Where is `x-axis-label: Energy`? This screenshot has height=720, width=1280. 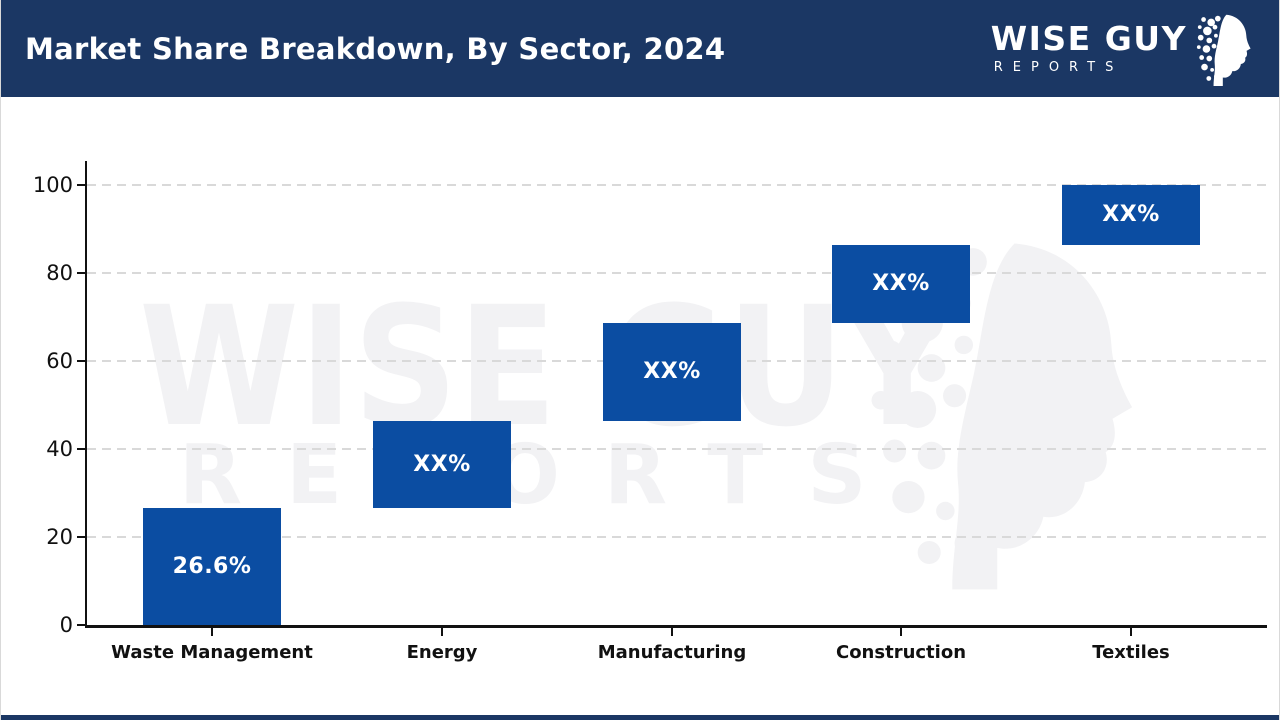
x-axis-label: Energy is located at coordinates (442, 652).